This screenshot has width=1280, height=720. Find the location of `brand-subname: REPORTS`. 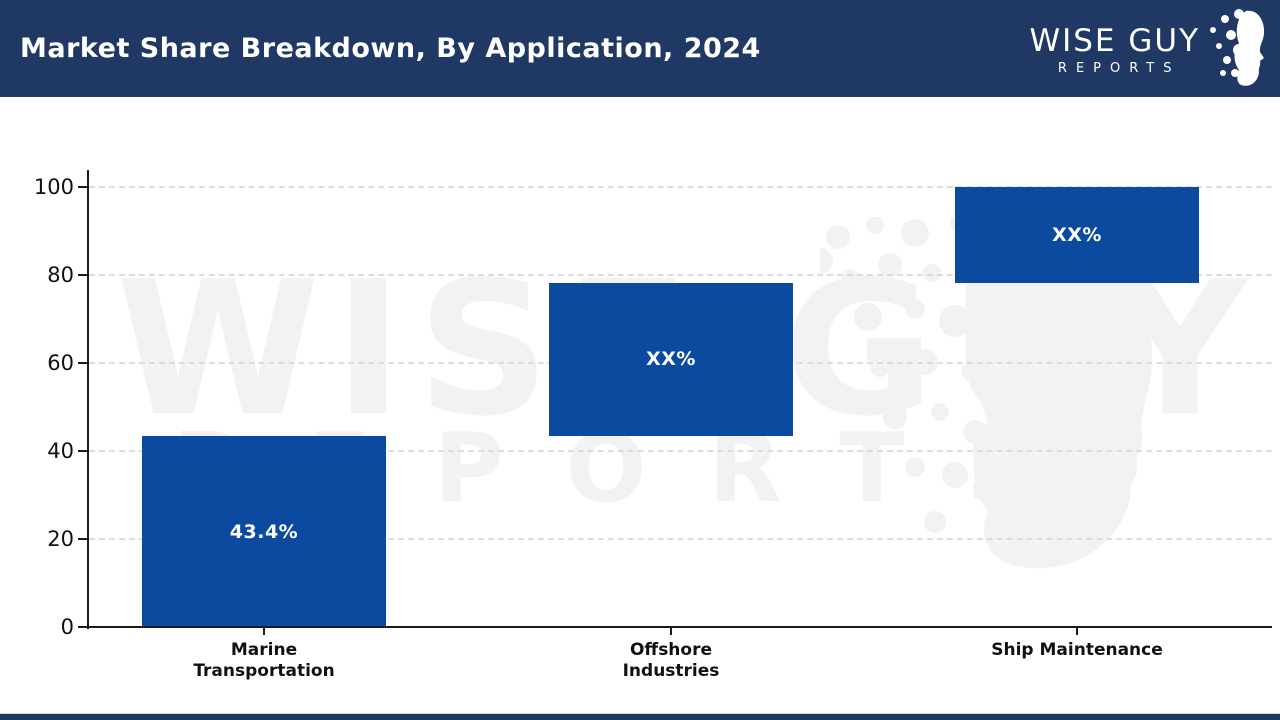

brand-subname: REPORTS is located at coordinates (1119, 68).